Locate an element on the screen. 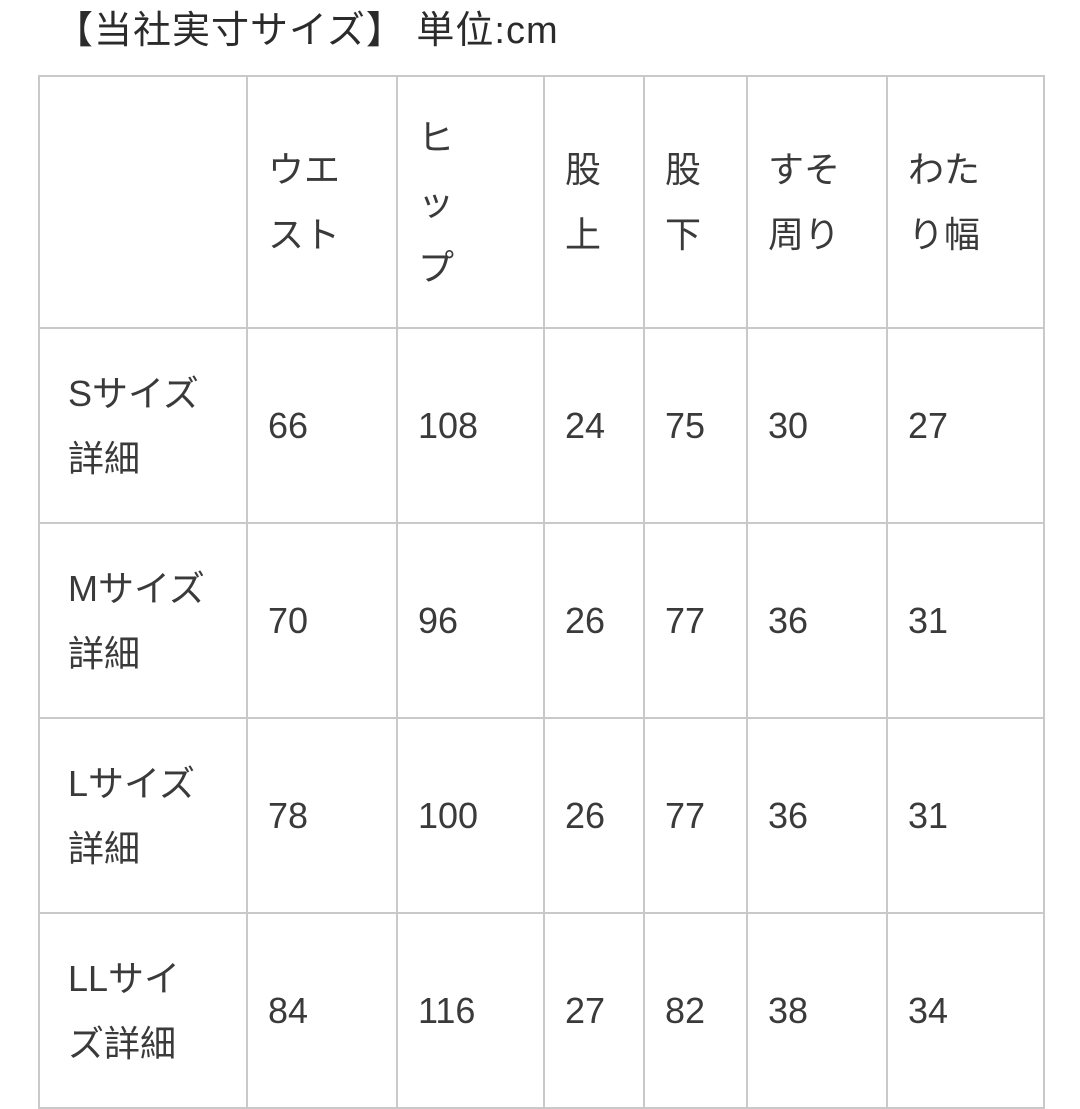 This screenshot has height=1109, width=1080. header-hem-around: すそ 周り is located at coordinates (817, 202).